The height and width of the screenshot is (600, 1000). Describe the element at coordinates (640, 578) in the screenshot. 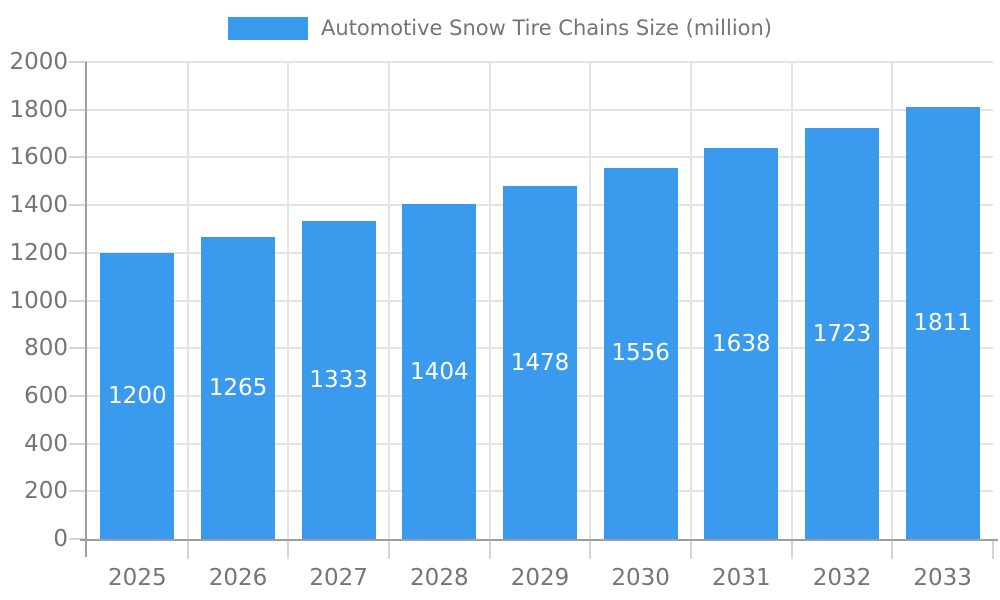

I see `x-axis-tick-label: 2030` at that location.